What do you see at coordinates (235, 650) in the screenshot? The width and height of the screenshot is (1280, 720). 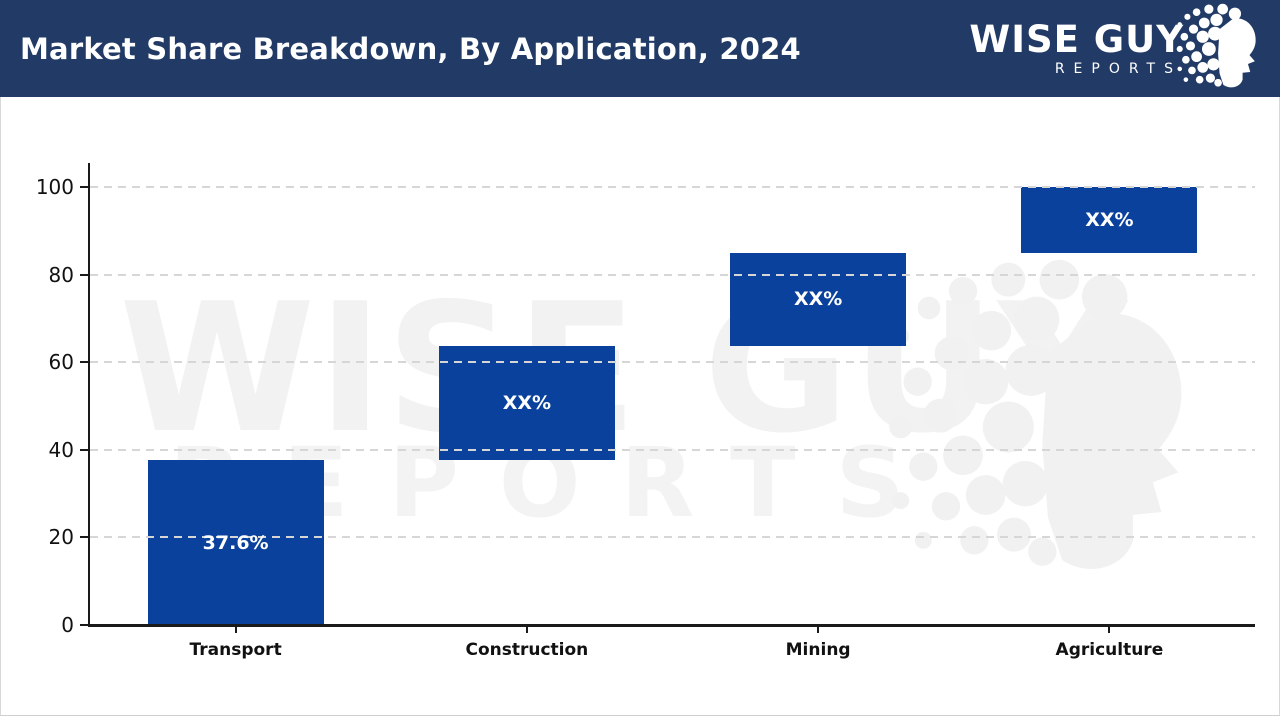 I see `x-tick-label-transport: Transport` at bounding box center [235, 650].